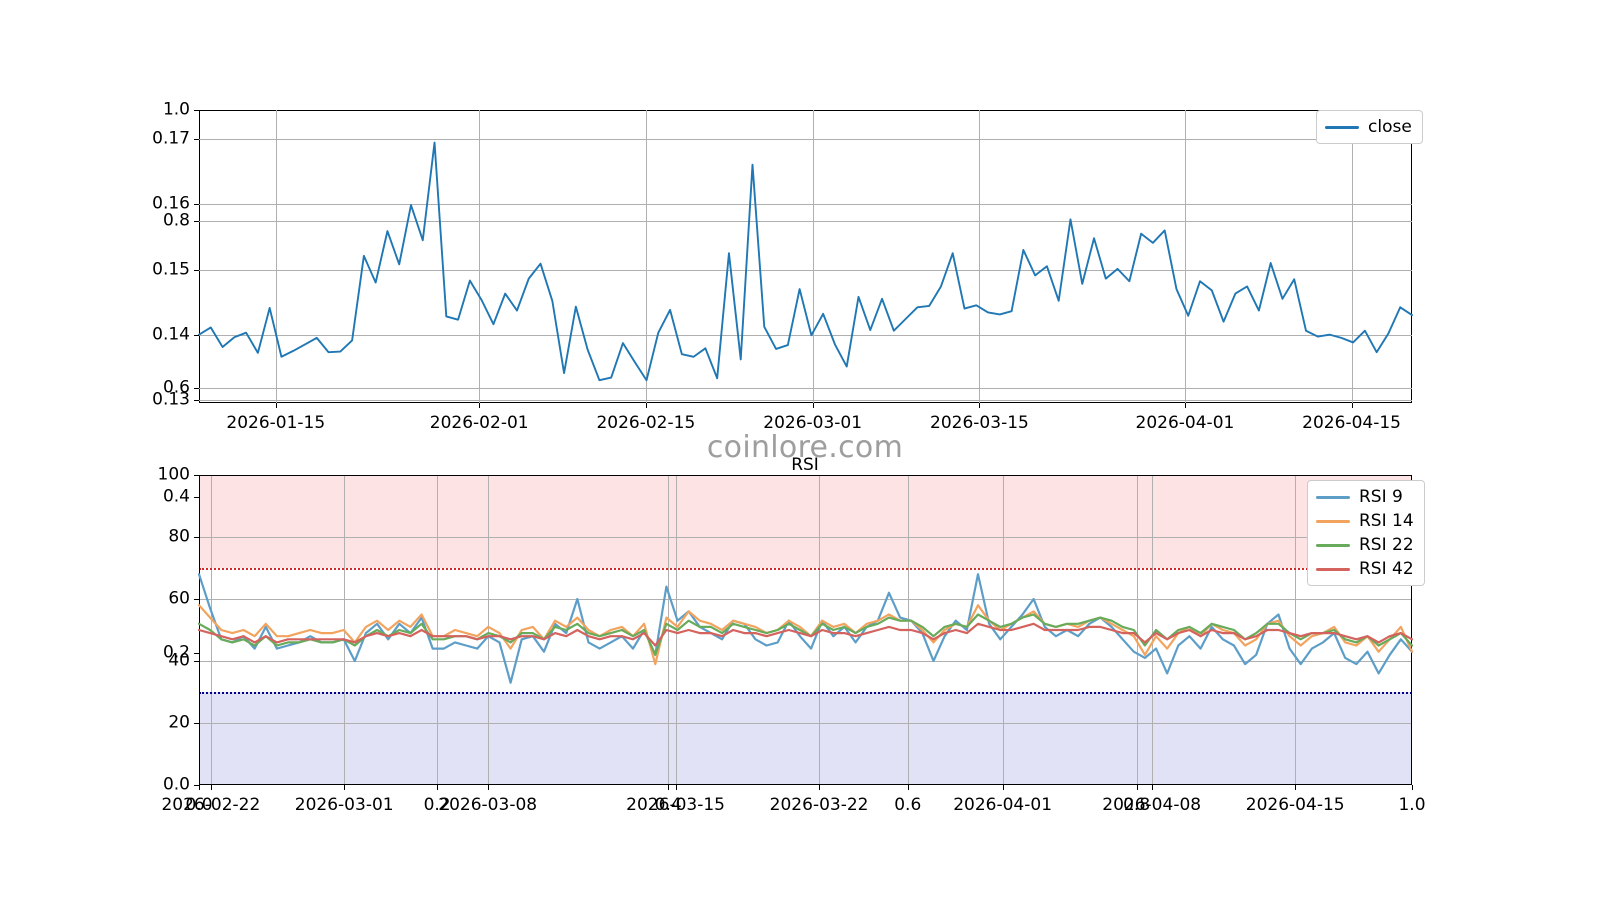 The image size is (1600, 900). Describe the element at coordinates (1381, 496) in the screenshot. I see `legend-label: RSI 9` at that location.